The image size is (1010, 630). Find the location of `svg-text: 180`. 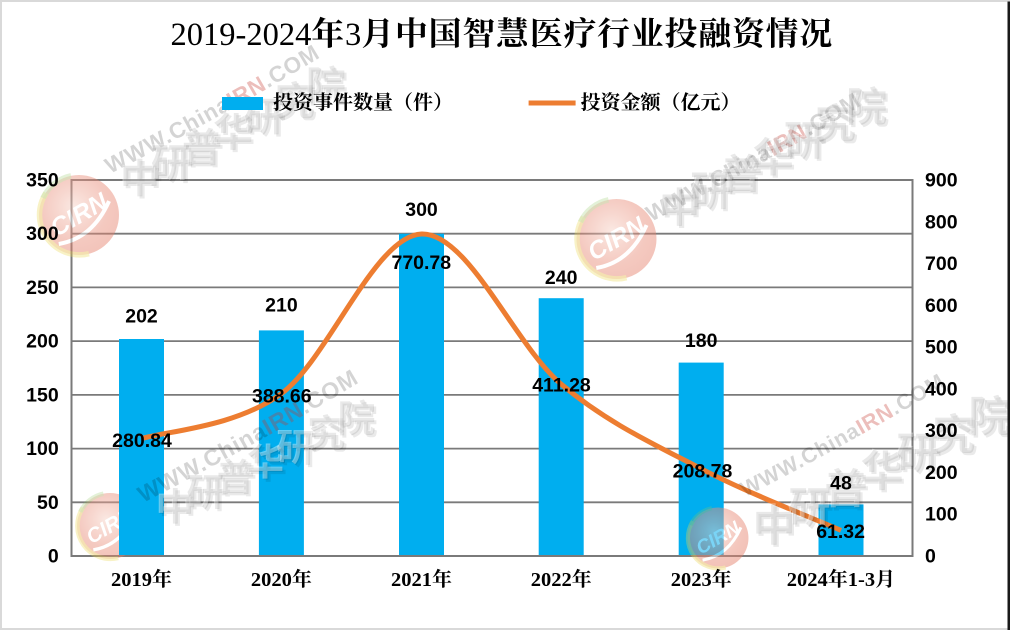

svg-text: 180 is located at coordinates (701, 341).